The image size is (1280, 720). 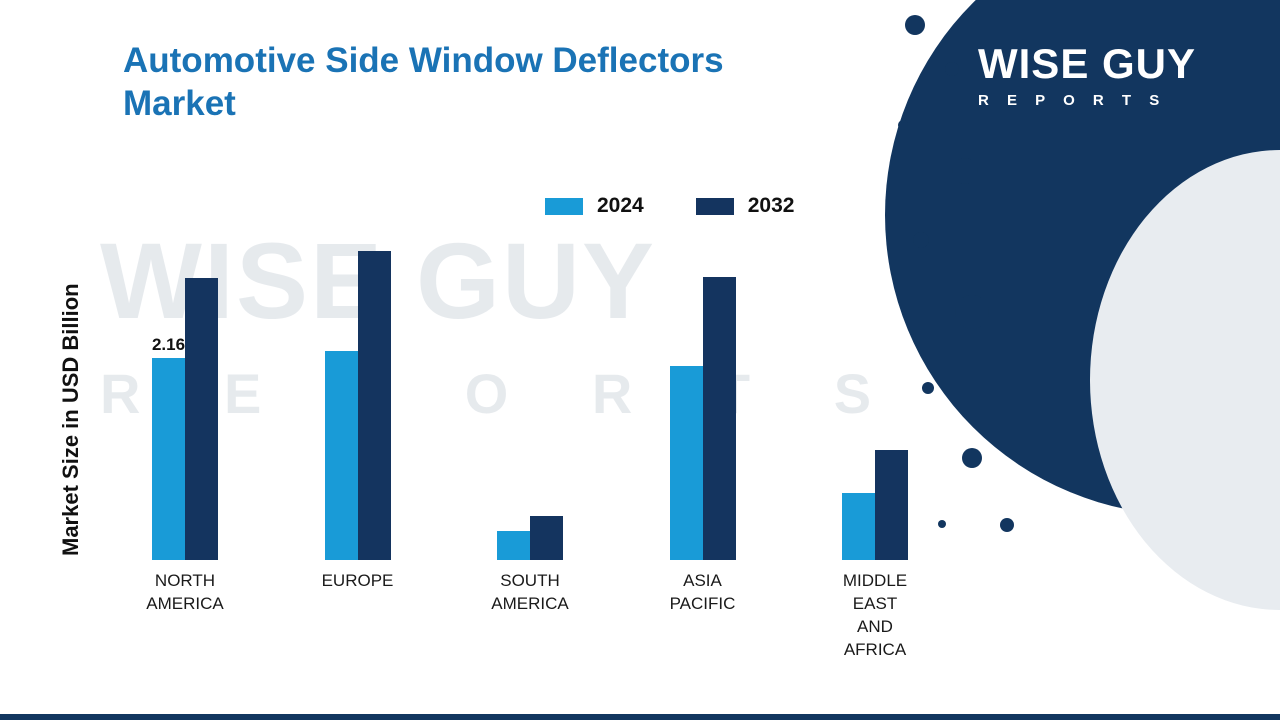 What do you see at coordinates (891, 504) in the screenshot?
I see `bar-2032-middle-east-and-africa` at bounding box center [891, 504].